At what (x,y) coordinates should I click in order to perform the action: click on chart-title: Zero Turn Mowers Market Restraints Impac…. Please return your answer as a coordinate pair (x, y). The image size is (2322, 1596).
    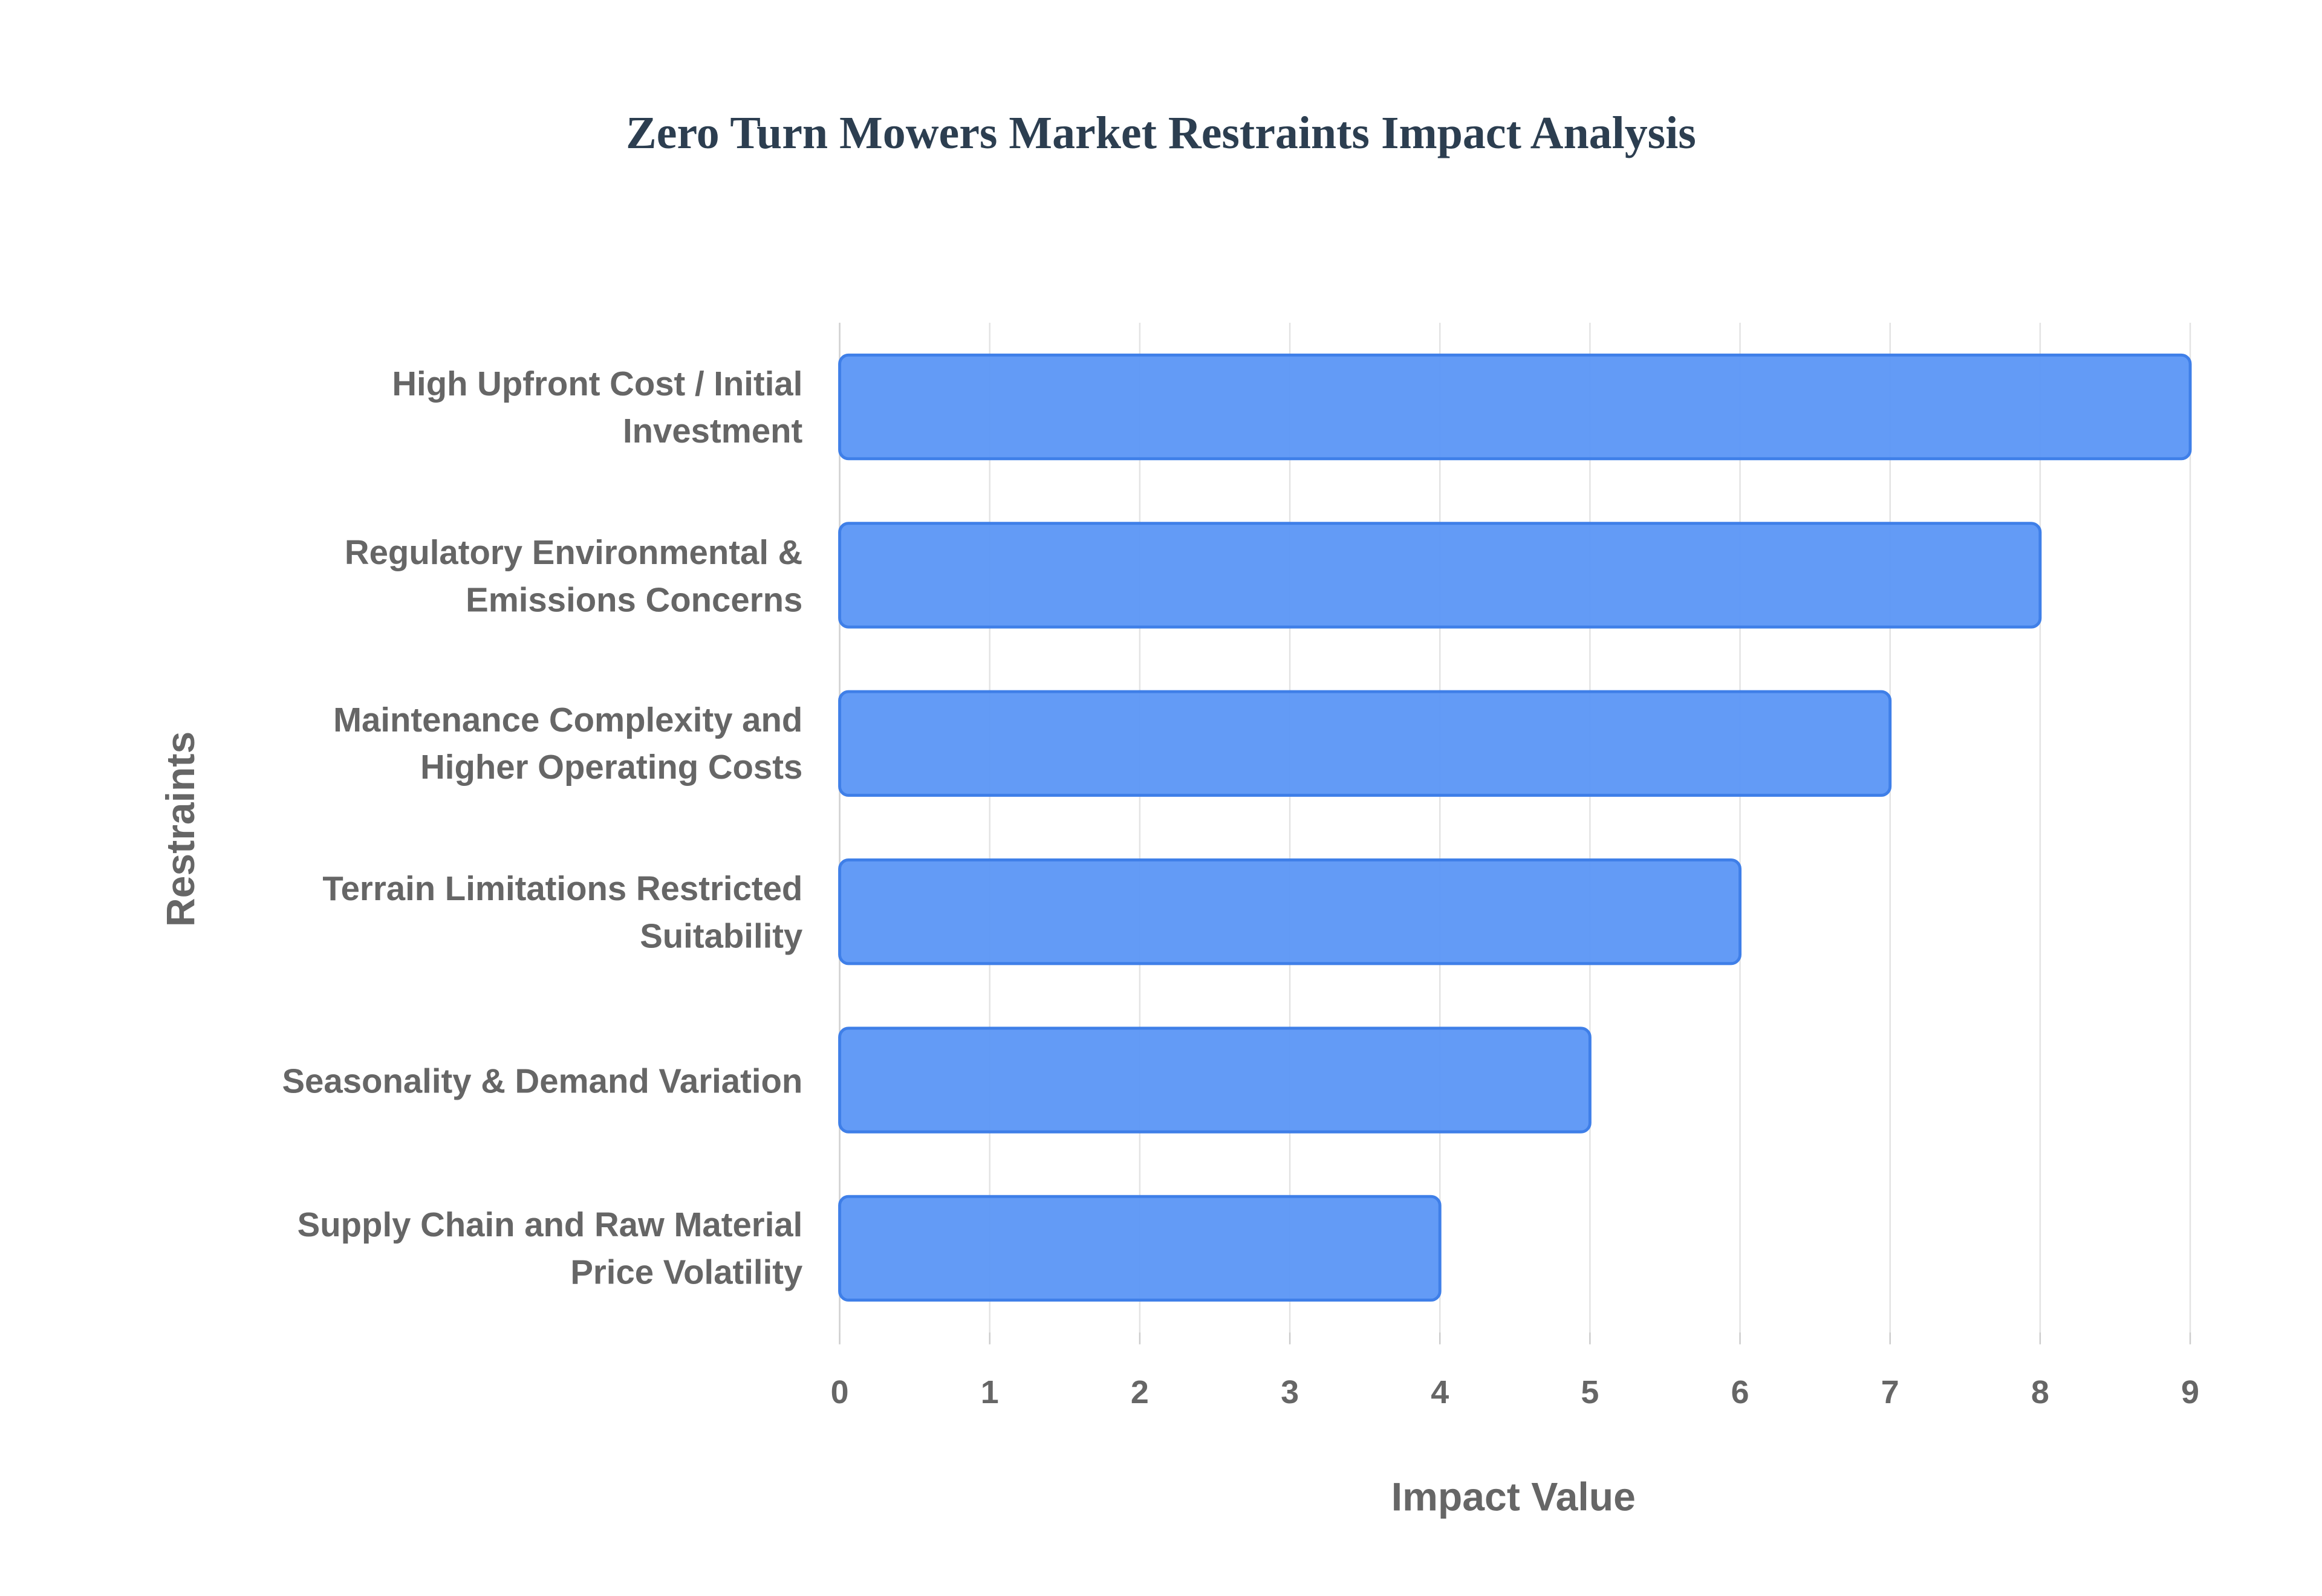
    Looking at the image, I should click on (1161, 133).